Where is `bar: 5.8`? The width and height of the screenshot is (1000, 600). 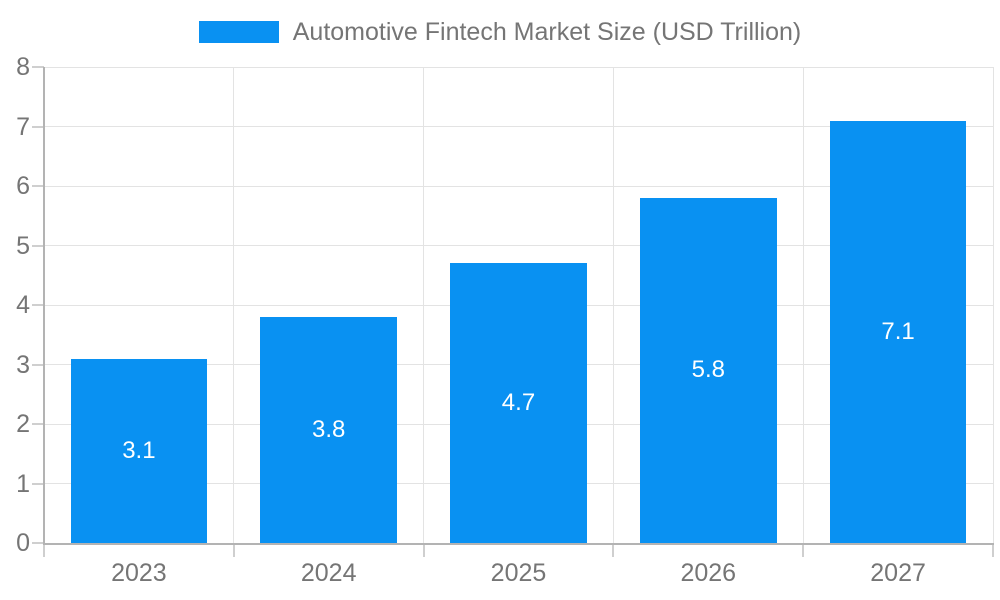
bar: 5.8 is located at coordinates (708, 370).